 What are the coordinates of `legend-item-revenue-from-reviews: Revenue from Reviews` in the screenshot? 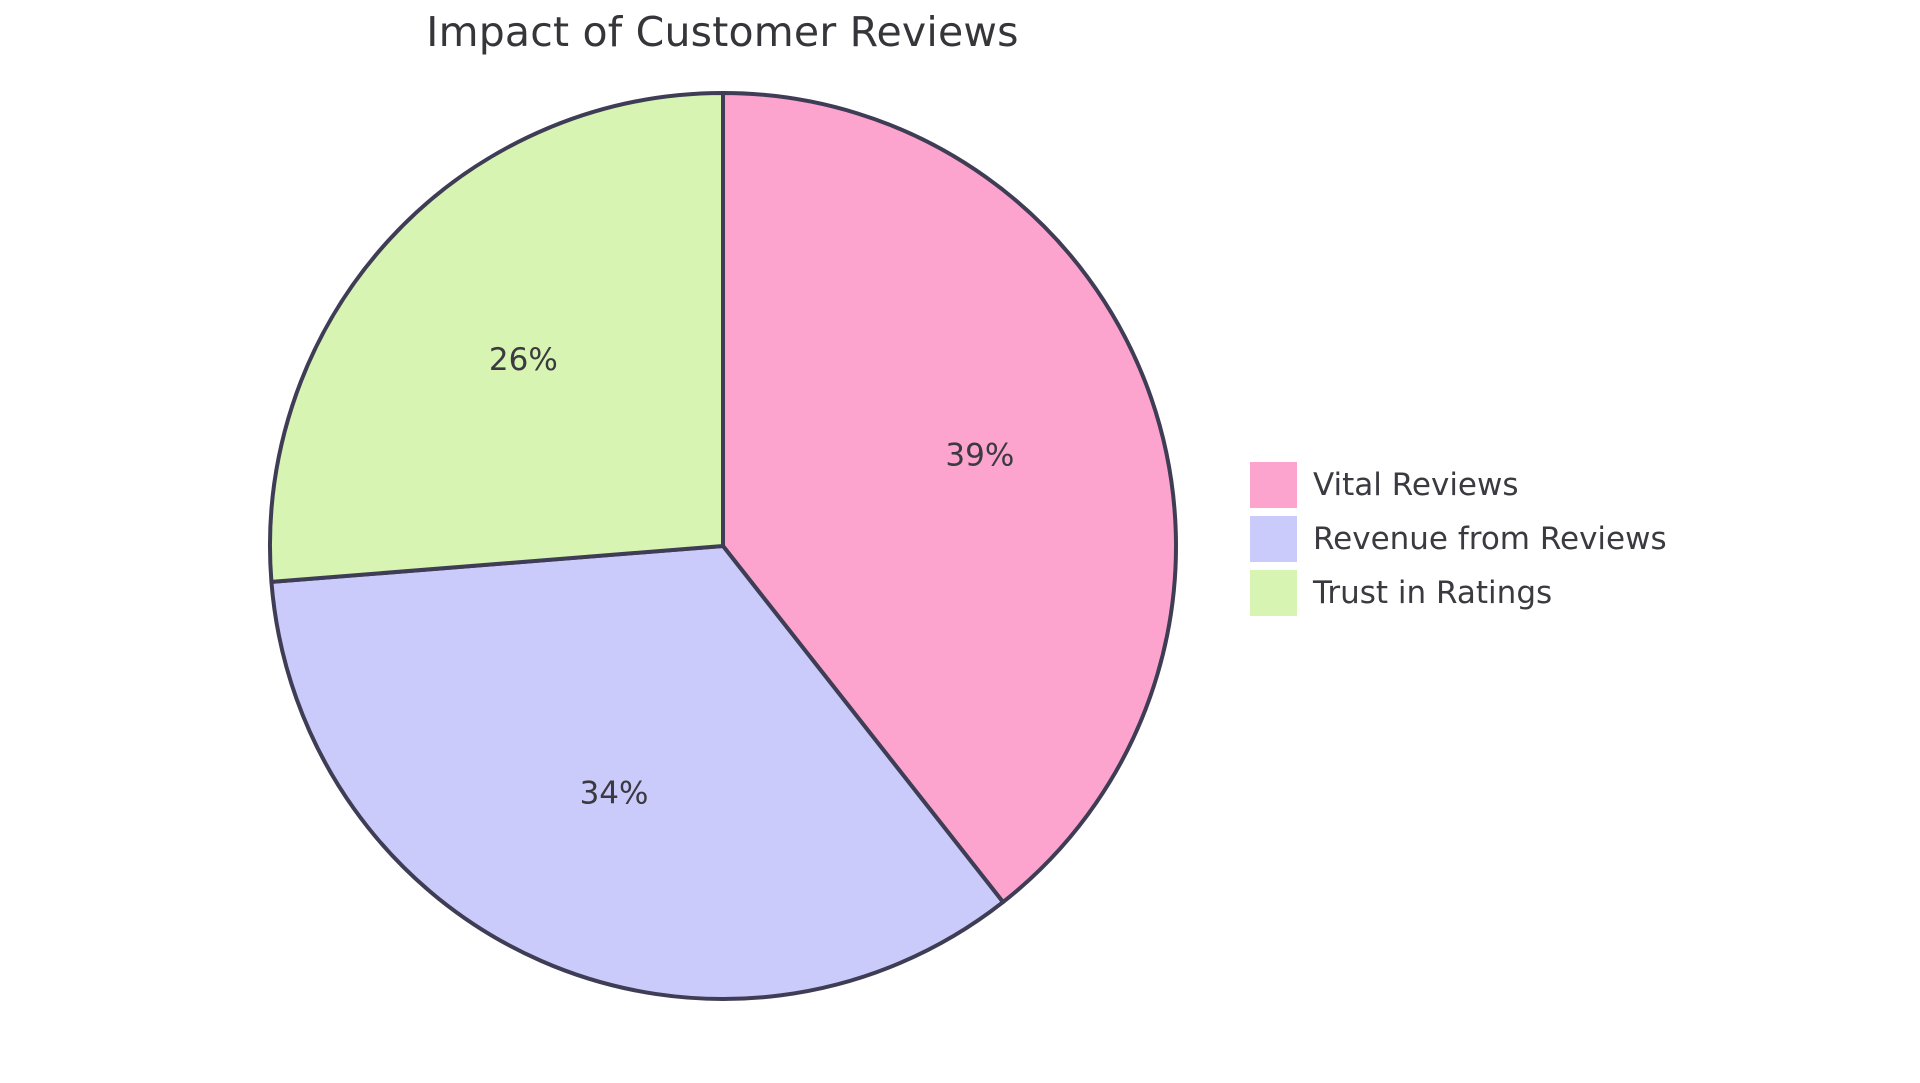 It's located at (1458, 539).